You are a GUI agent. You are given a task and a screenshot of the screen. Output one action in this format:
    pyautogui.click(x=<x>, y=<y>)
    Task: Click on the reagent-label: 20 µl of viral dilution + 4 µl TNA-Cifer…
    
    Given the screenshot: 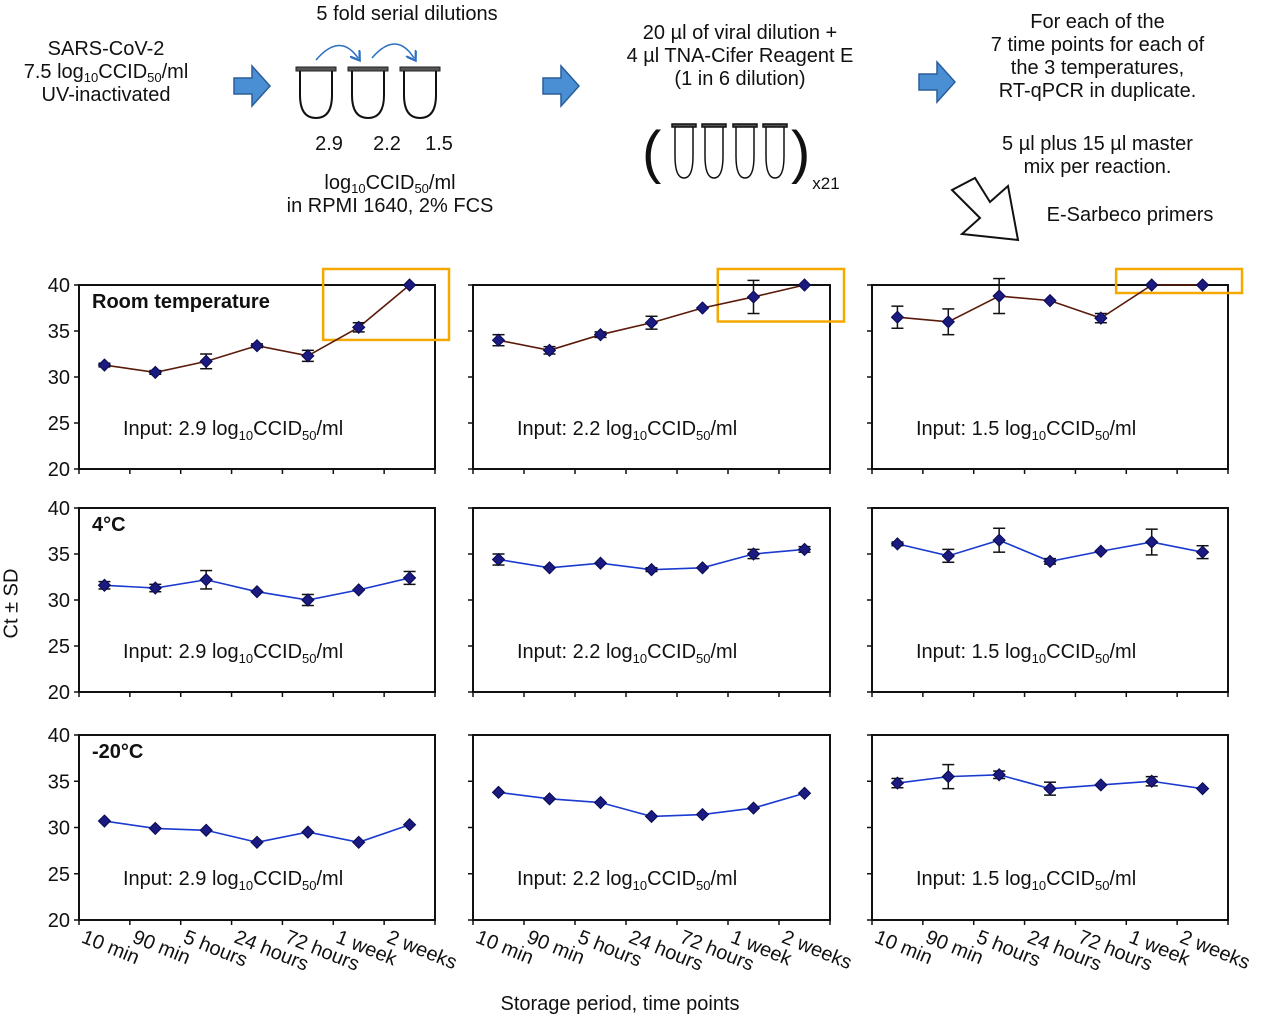 What is the action you would take?
    pyautogui.click(x=740, y=56)
    